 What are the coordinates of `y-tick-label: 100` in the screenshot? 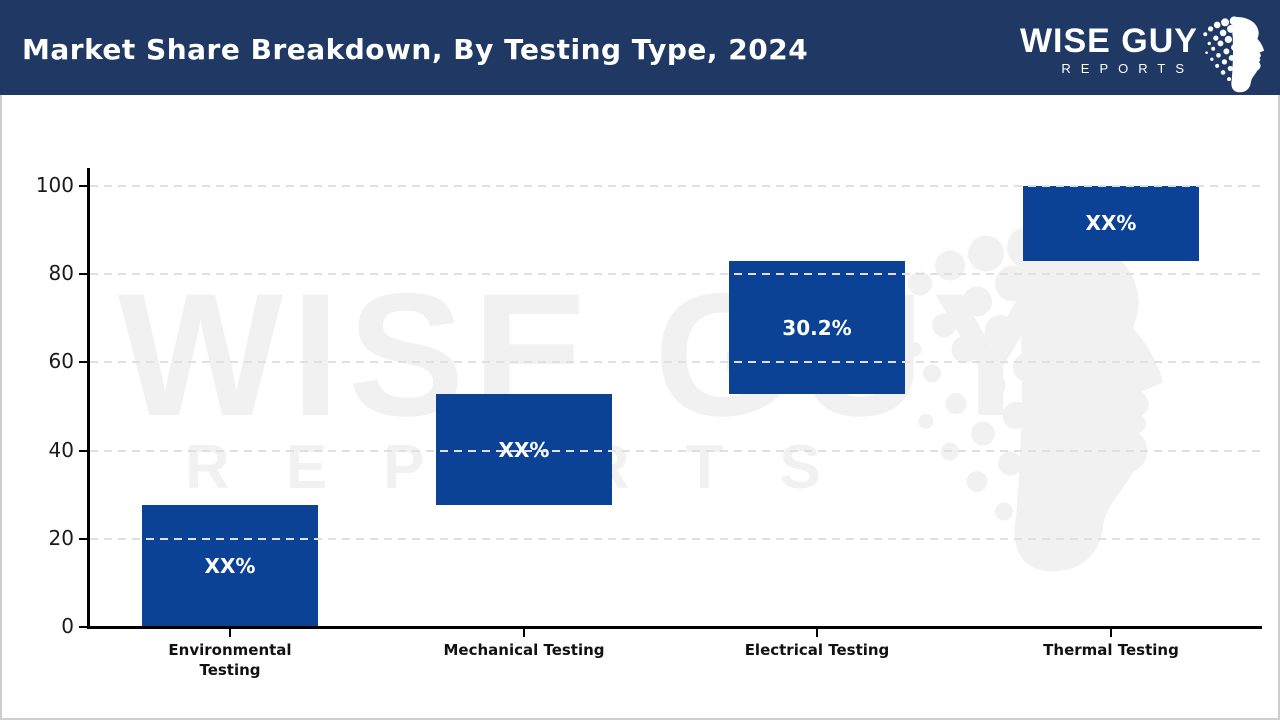 It's located at (54, 185).